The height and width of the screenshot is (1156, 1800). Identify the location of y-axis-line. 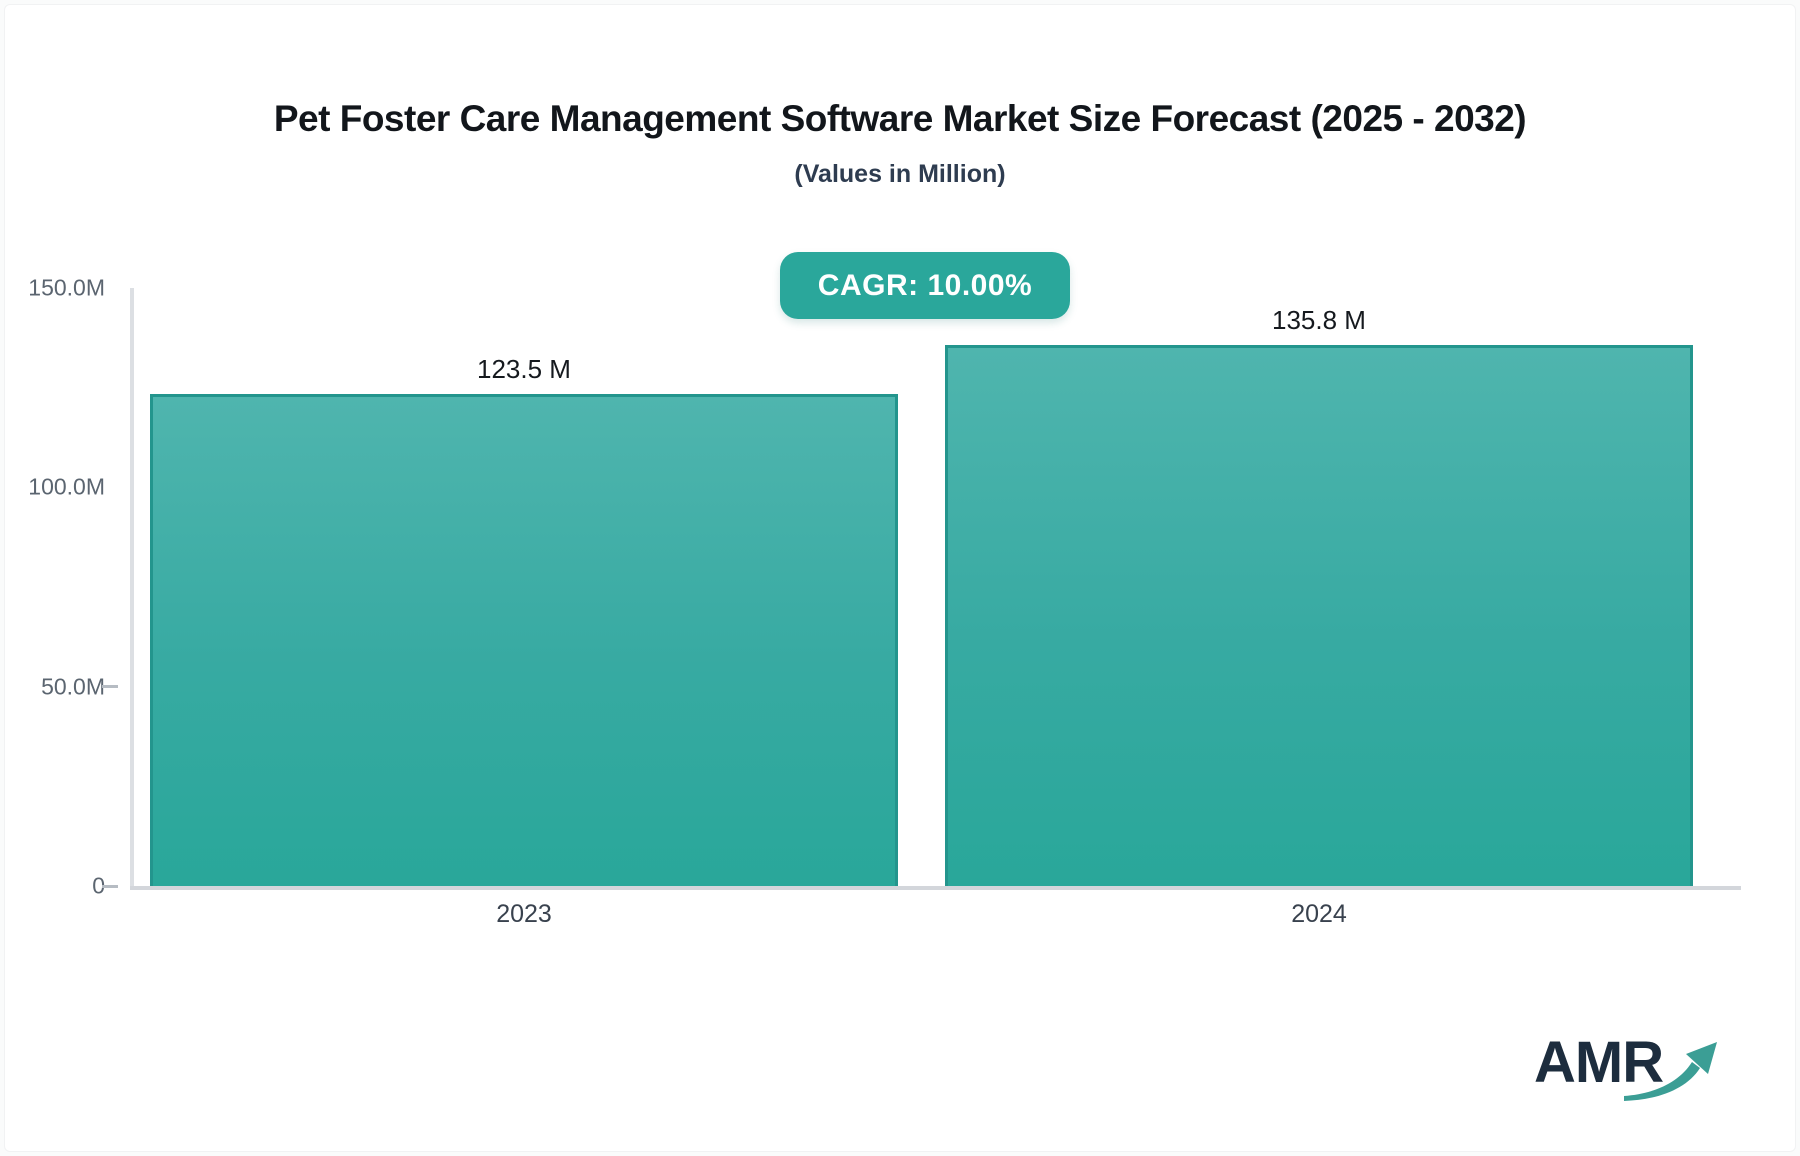
(132, 587).